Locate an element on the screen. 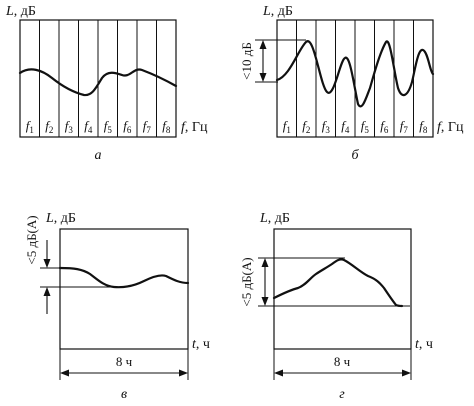 This screenshot has width=474, height=406. panel-c-duration-dimension: 8 ч is located at coordinates (124, 364).